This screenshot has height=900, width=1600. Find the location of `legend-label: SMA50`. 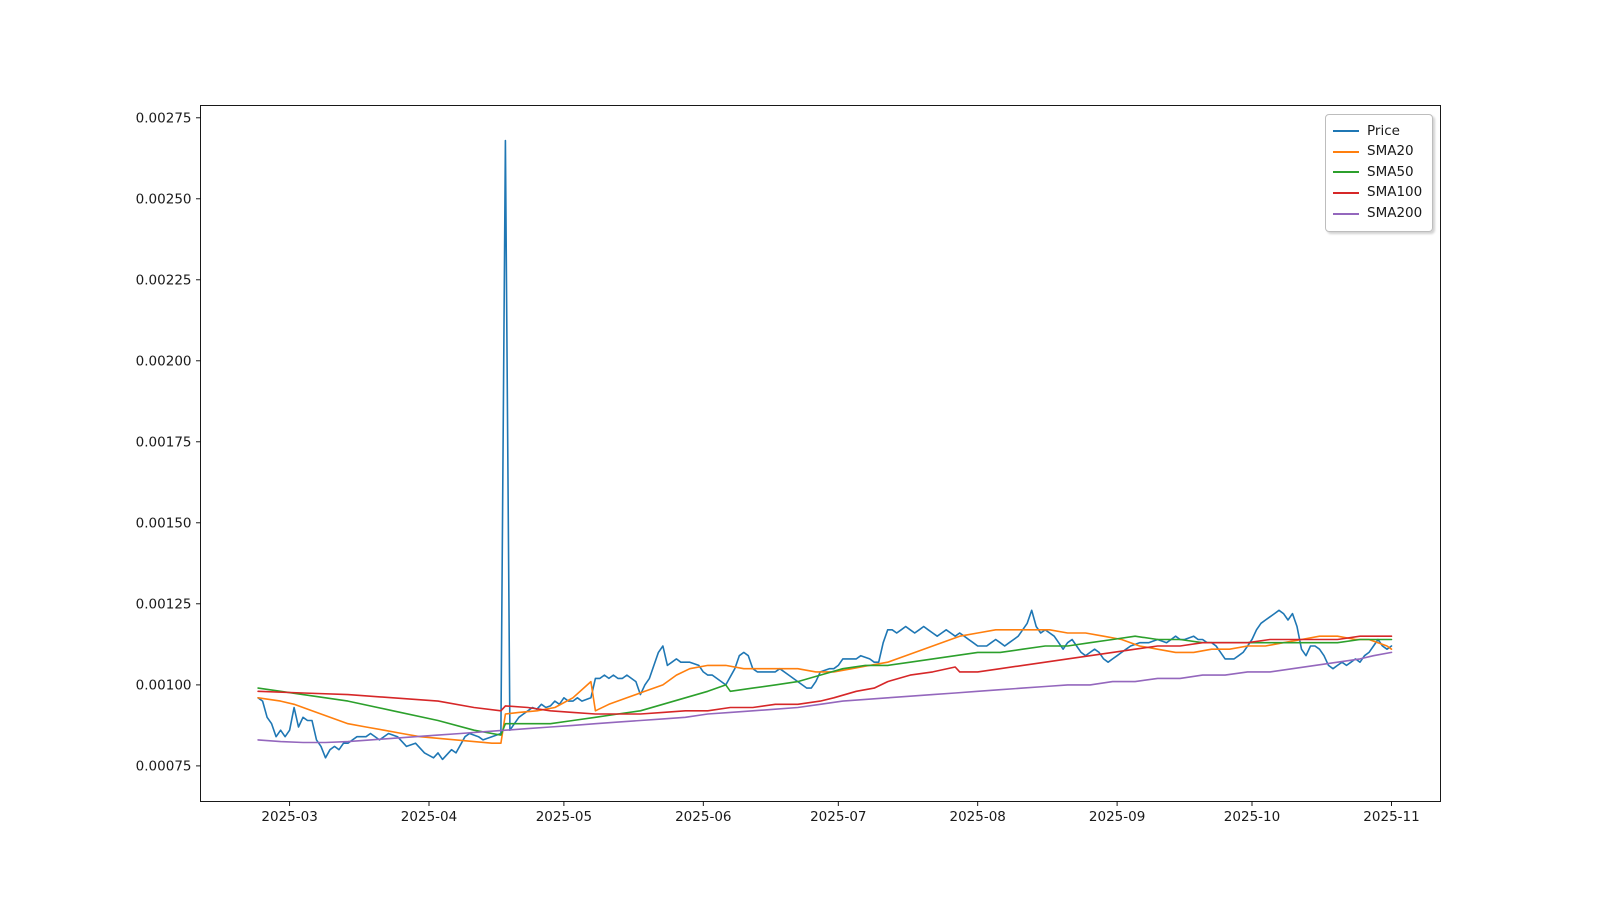

legend-label: SMA50 is located at coordinates (1390, 171).